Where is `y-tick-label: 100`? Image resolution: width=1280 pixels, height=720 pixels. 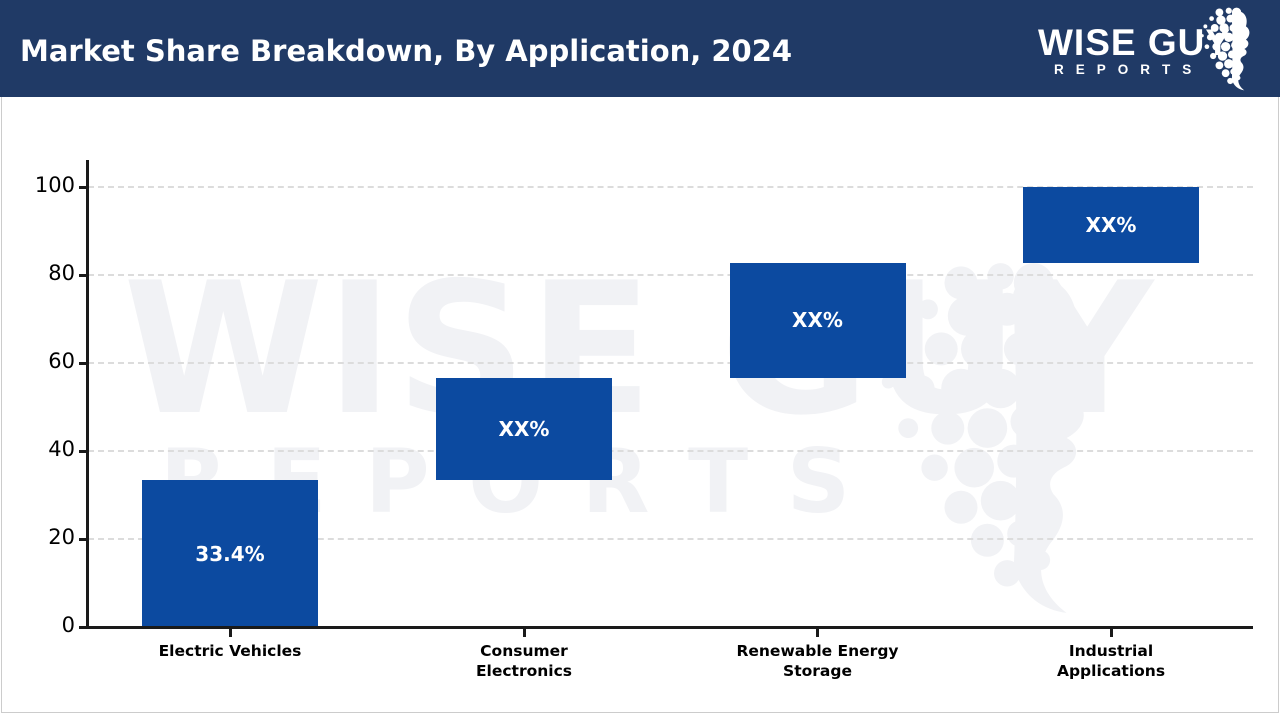 y-tick-label: 100 is located at coordinates (54, 185).